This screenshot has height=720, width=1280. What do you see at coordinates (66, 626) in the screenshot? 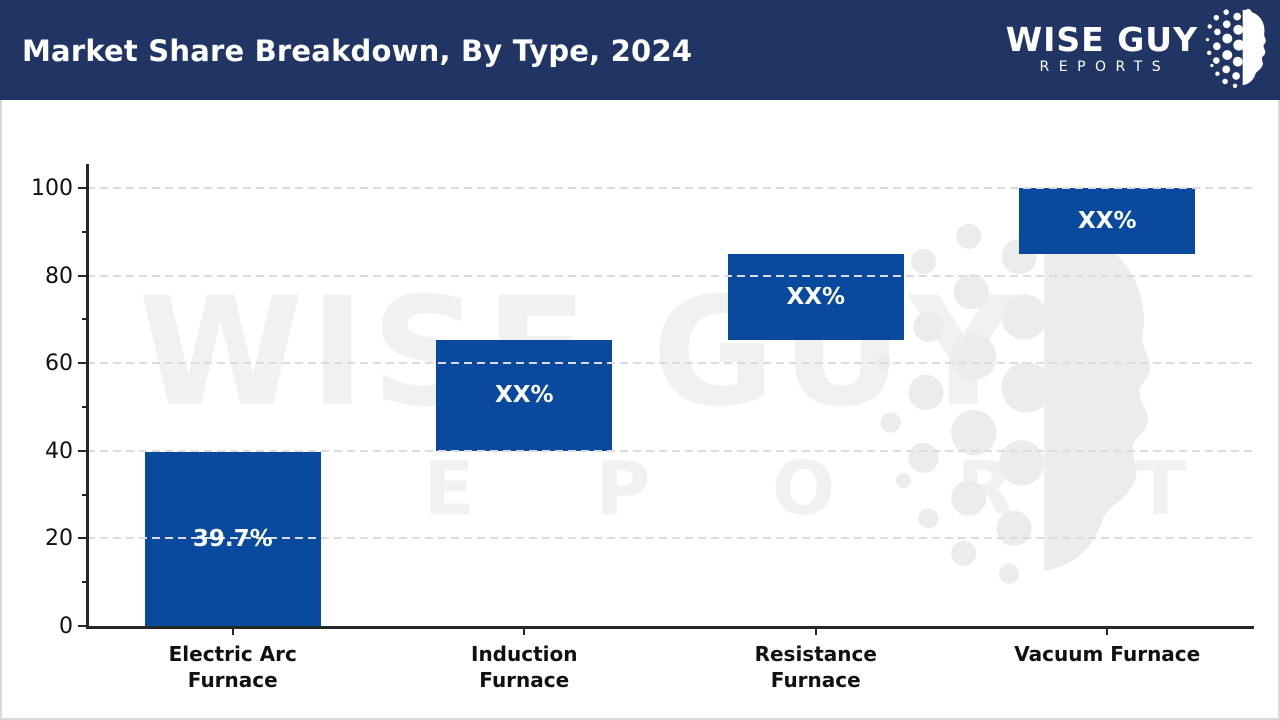
I see `y-tick-label-0: 0` at bounding box center [66, 626].